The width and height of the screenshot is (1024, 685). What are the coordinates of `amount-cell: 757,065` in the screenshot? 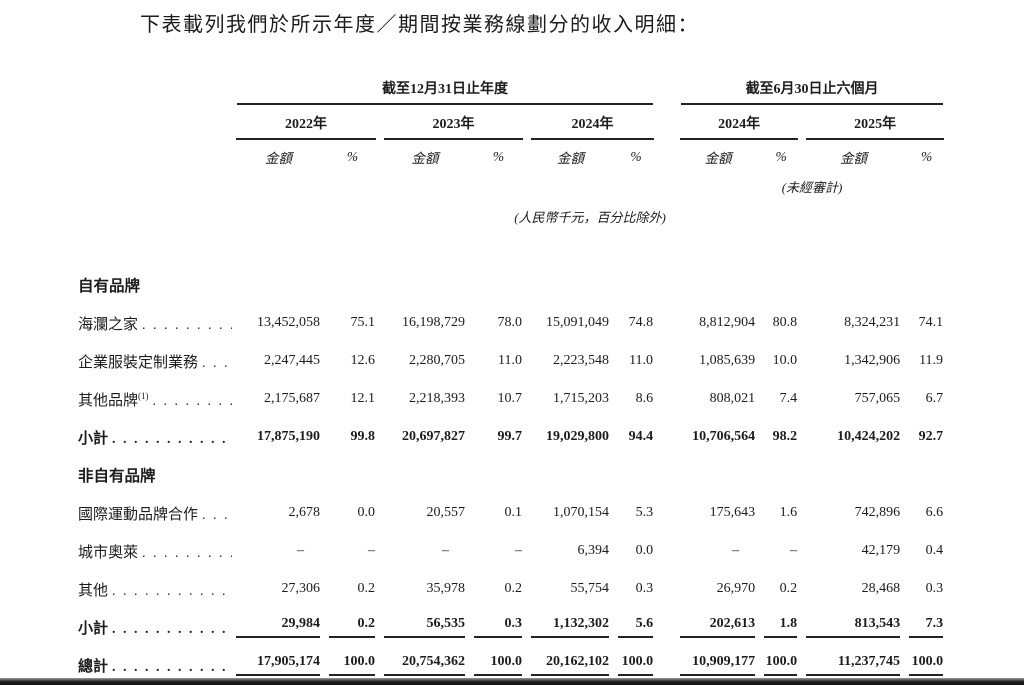 It's located at (877, 398).